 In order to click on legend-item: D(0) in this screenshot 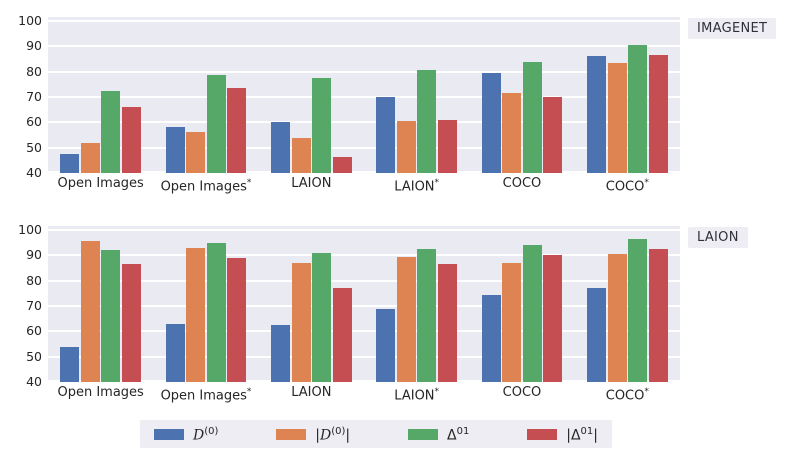, I will do `click(186, 434)`.